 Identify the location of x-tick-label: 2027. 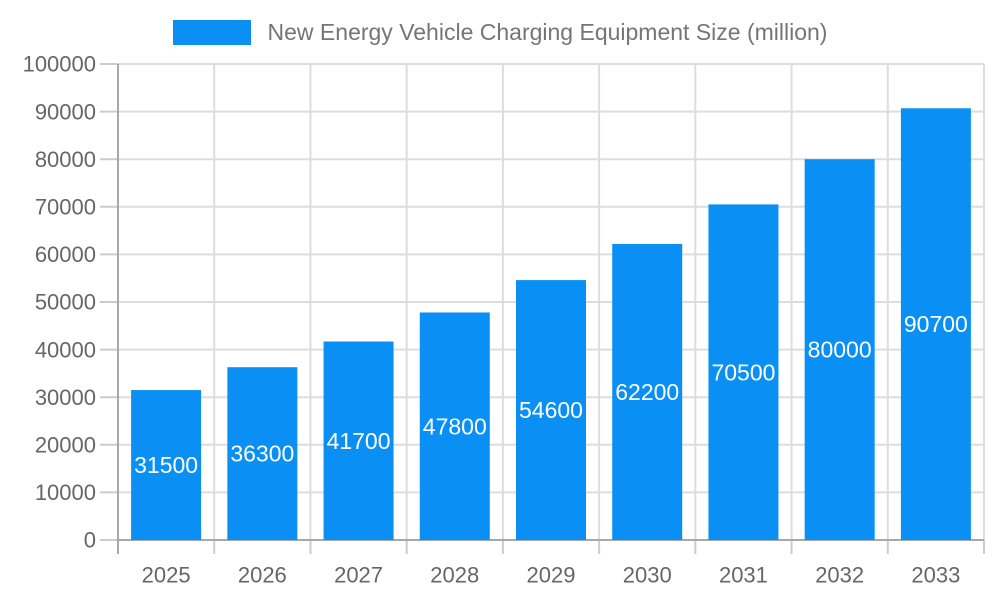
(358, 575).